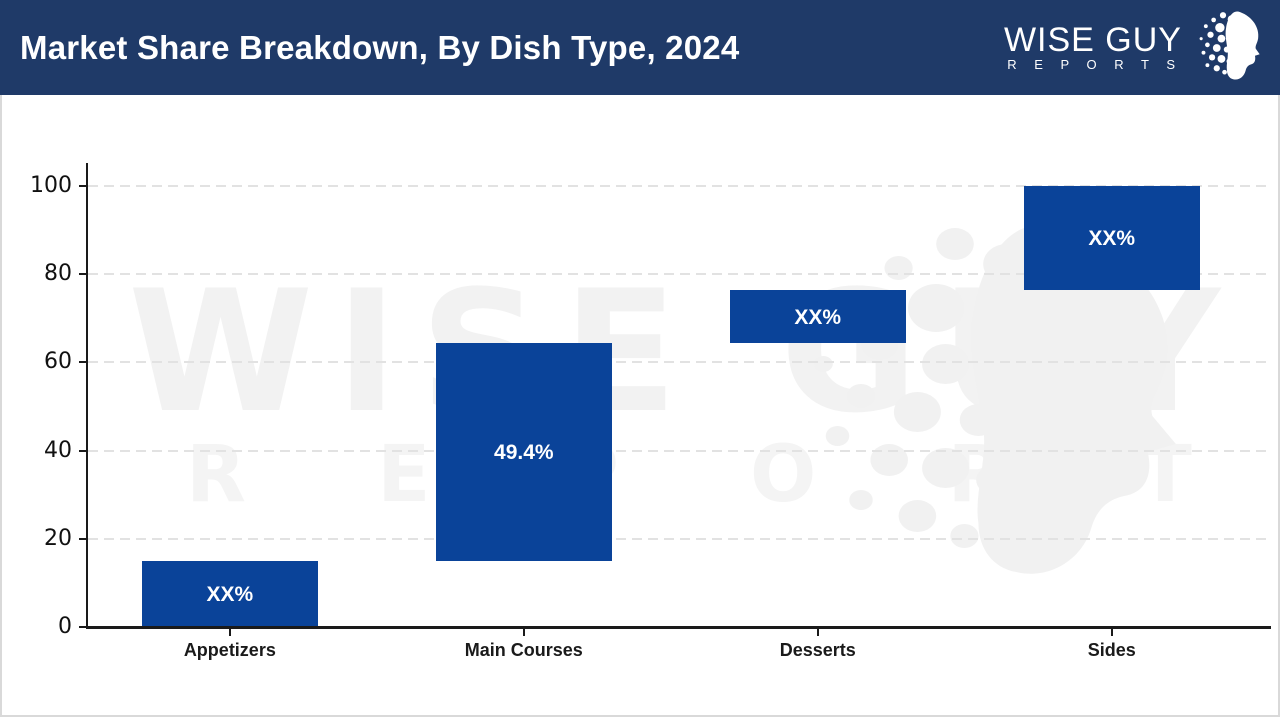  I want to click on x-axis-category-label: Main Courses, so click(523, 650).